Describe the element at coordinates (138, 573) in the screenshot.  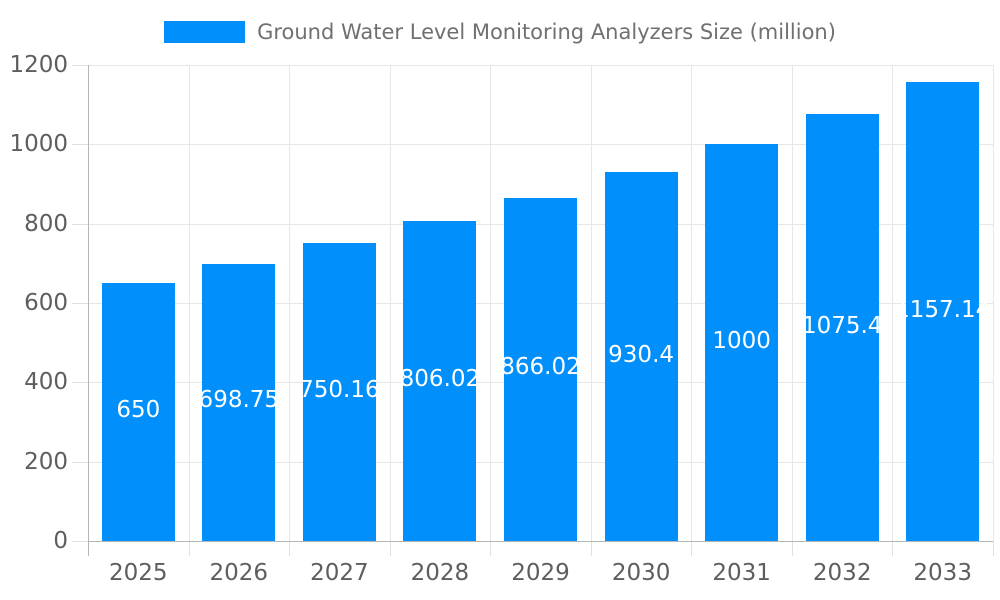
I see `x-tick-label: 2025` at that location.